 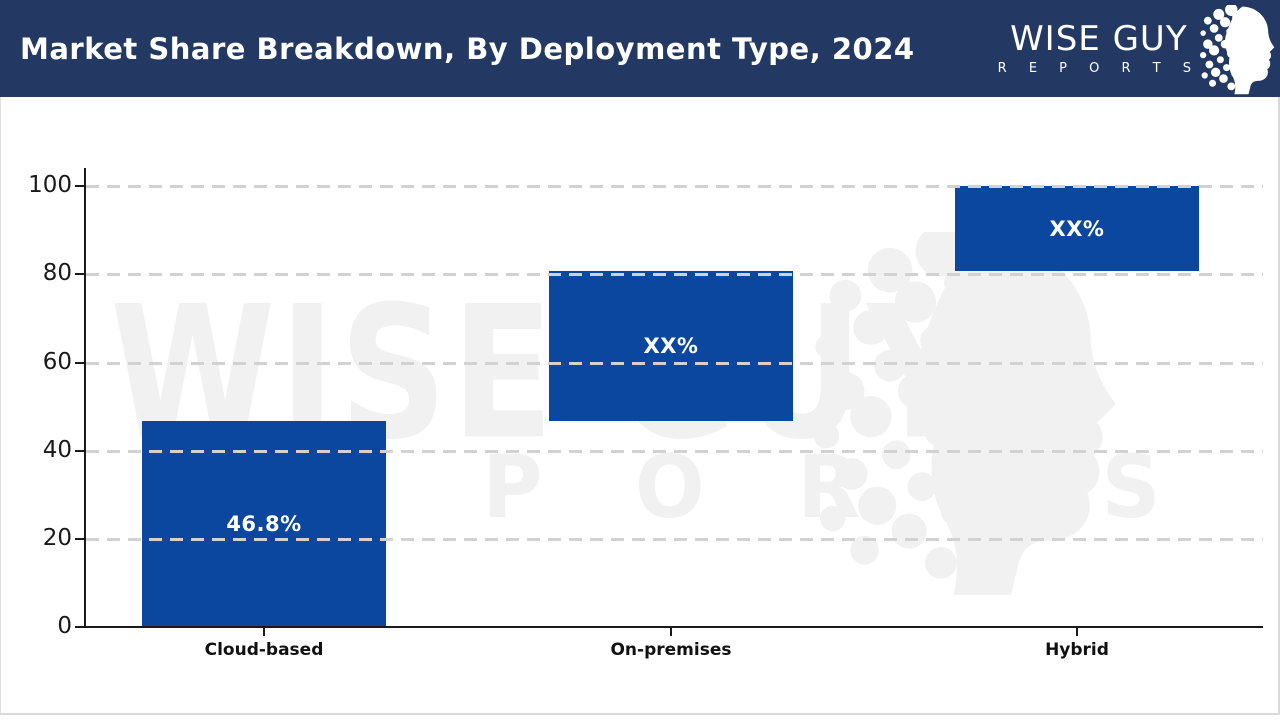 What do you see at coordinates (1099, 39) in the screenshot?
I see `brand-name: WISE GUY` at bounding box center [1099, 39].